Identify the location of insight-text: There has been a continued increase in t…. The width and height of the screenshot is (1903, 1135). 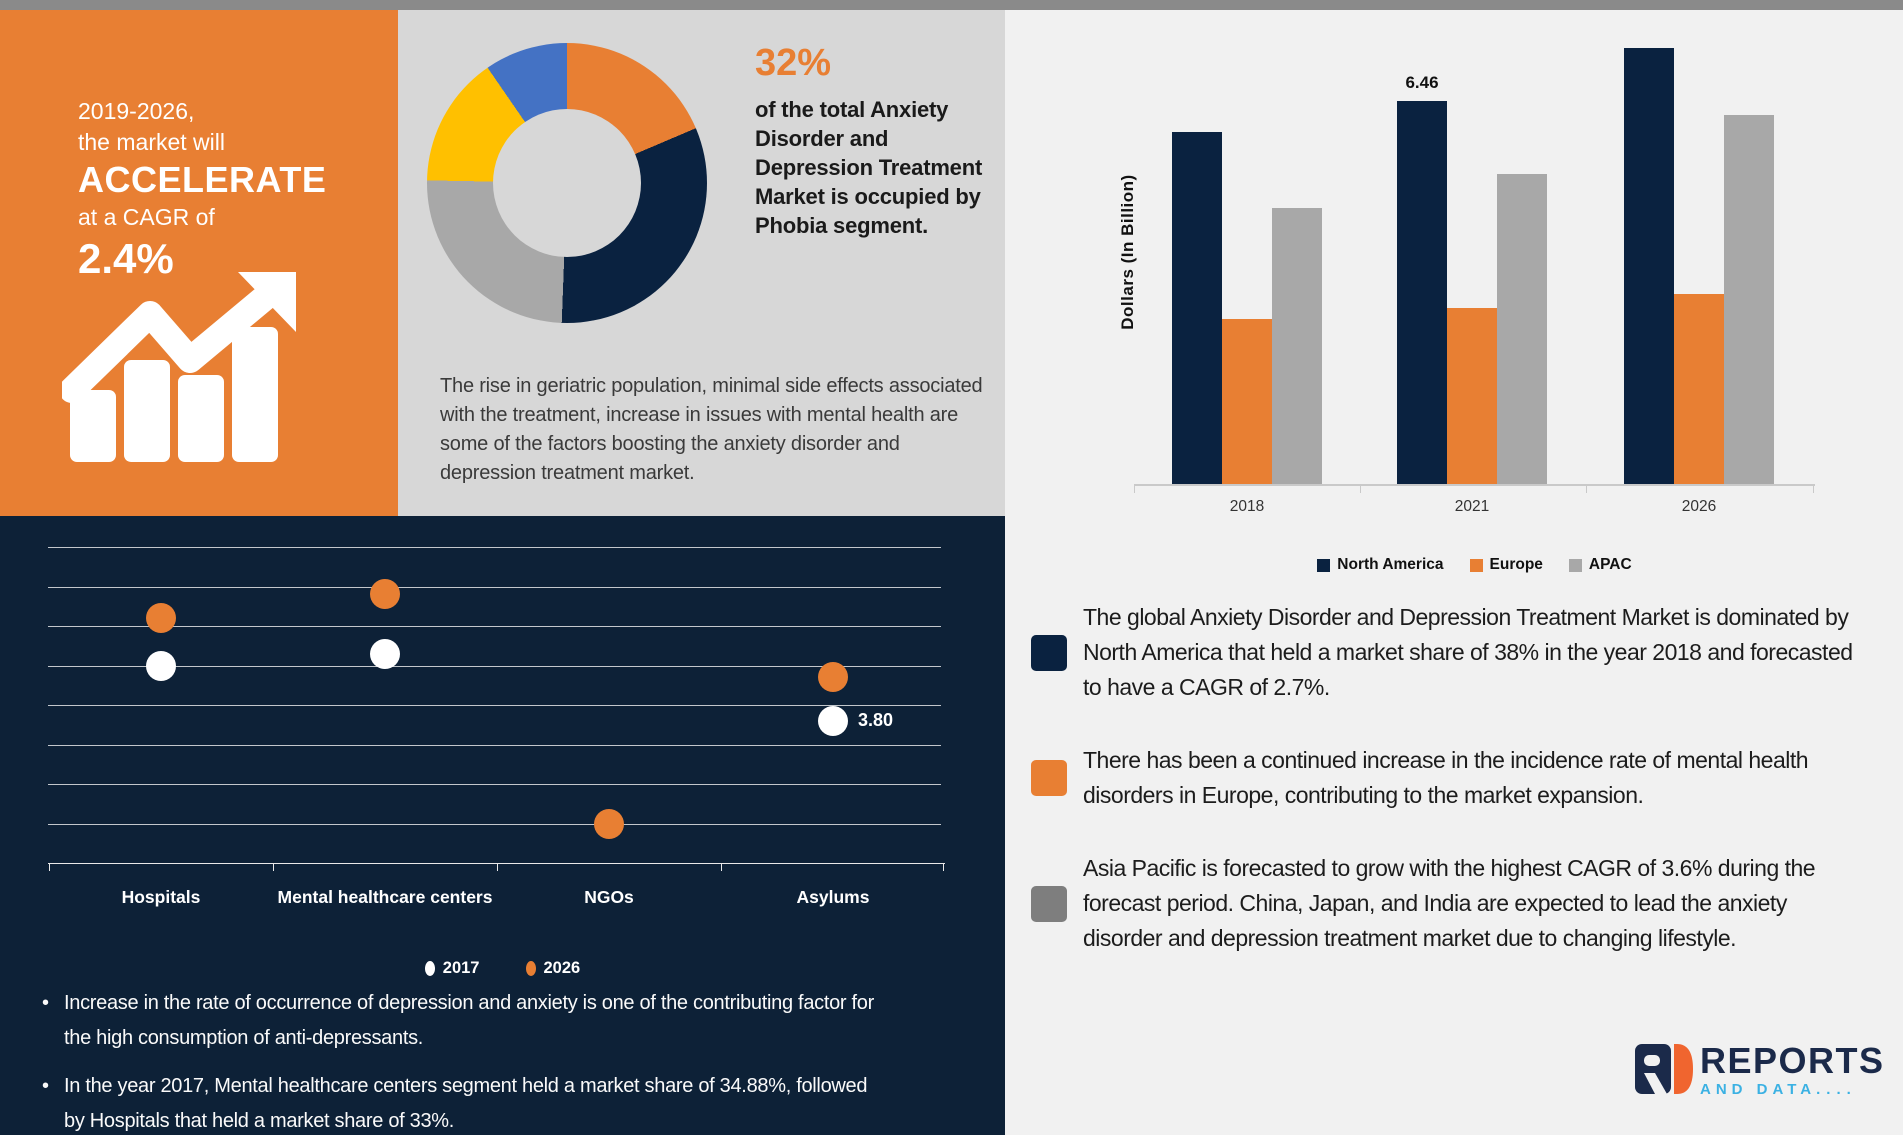
(1446, 777).